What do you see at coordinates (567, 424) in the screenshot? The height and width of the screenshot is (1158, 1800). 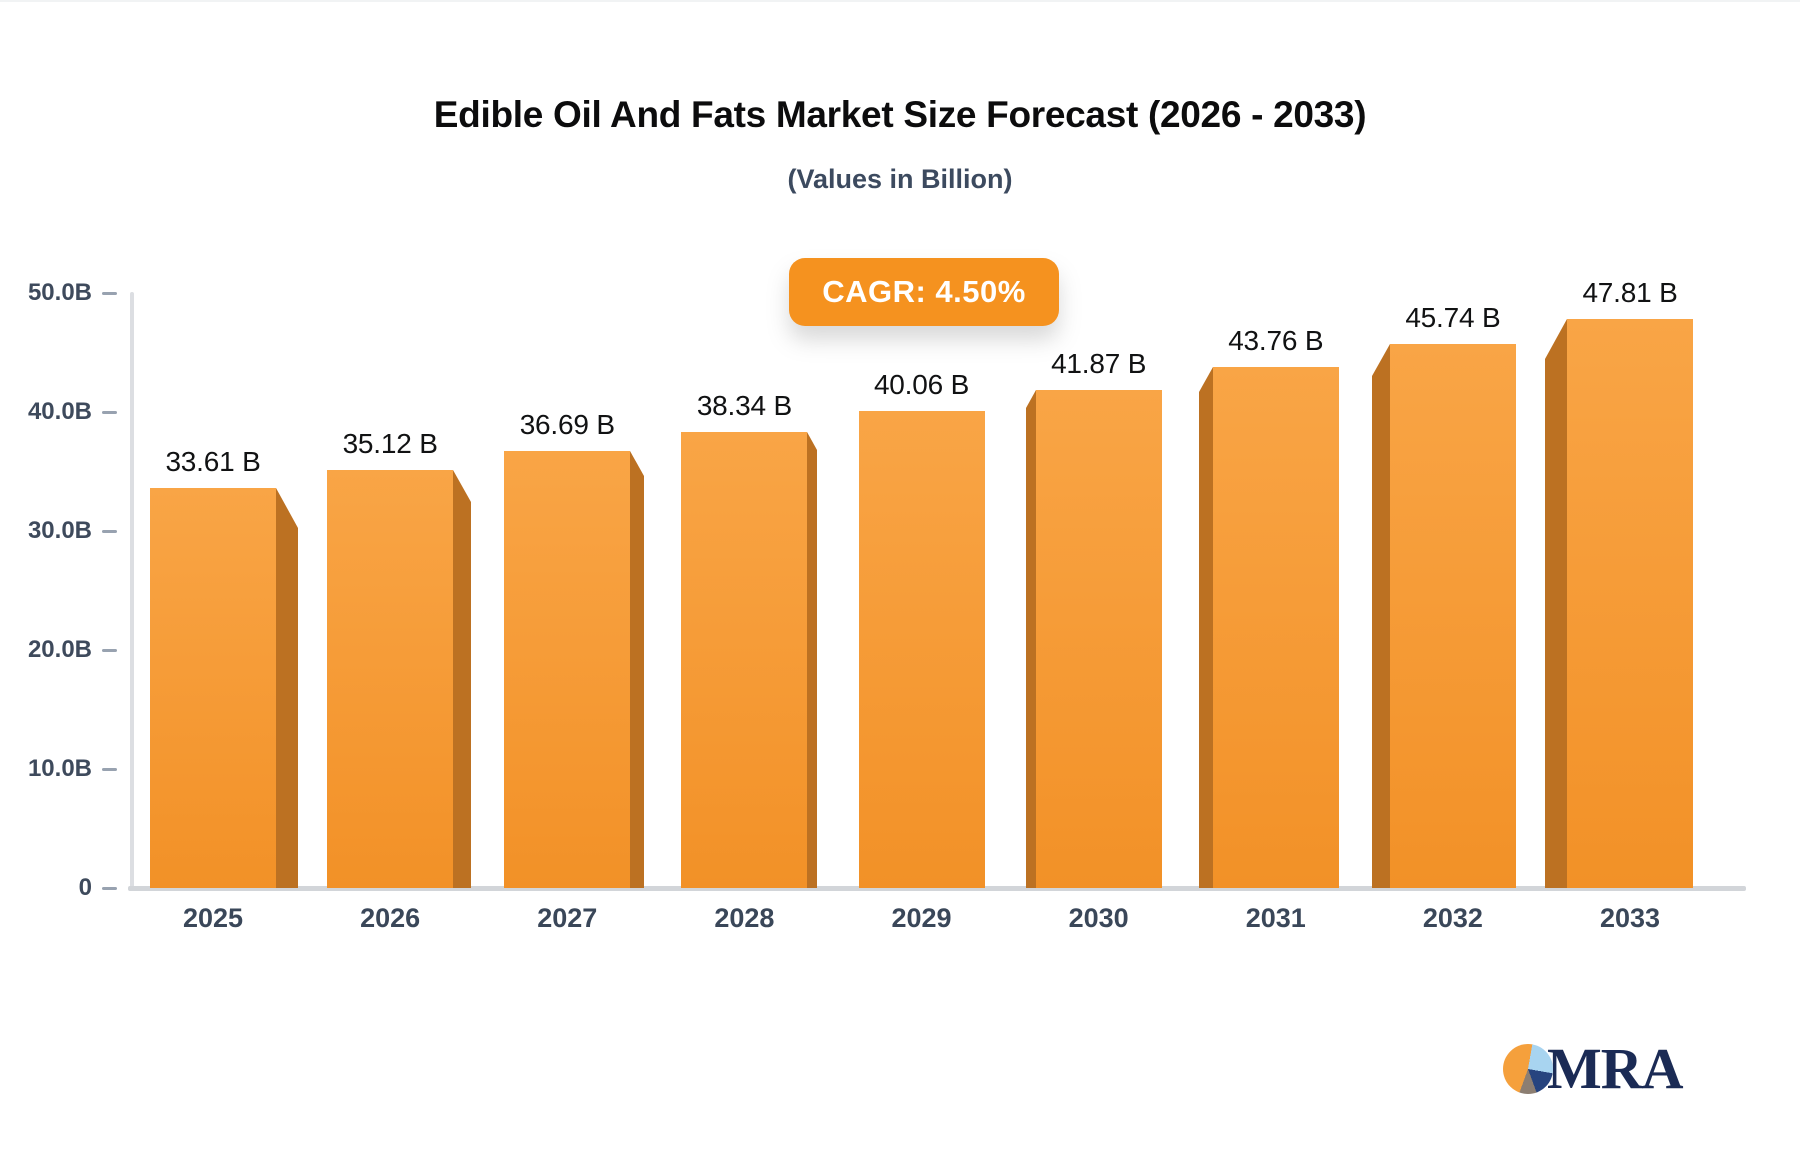 I see `bar-value-label-2027: 36.69 B` at bounding box center [567, 424].